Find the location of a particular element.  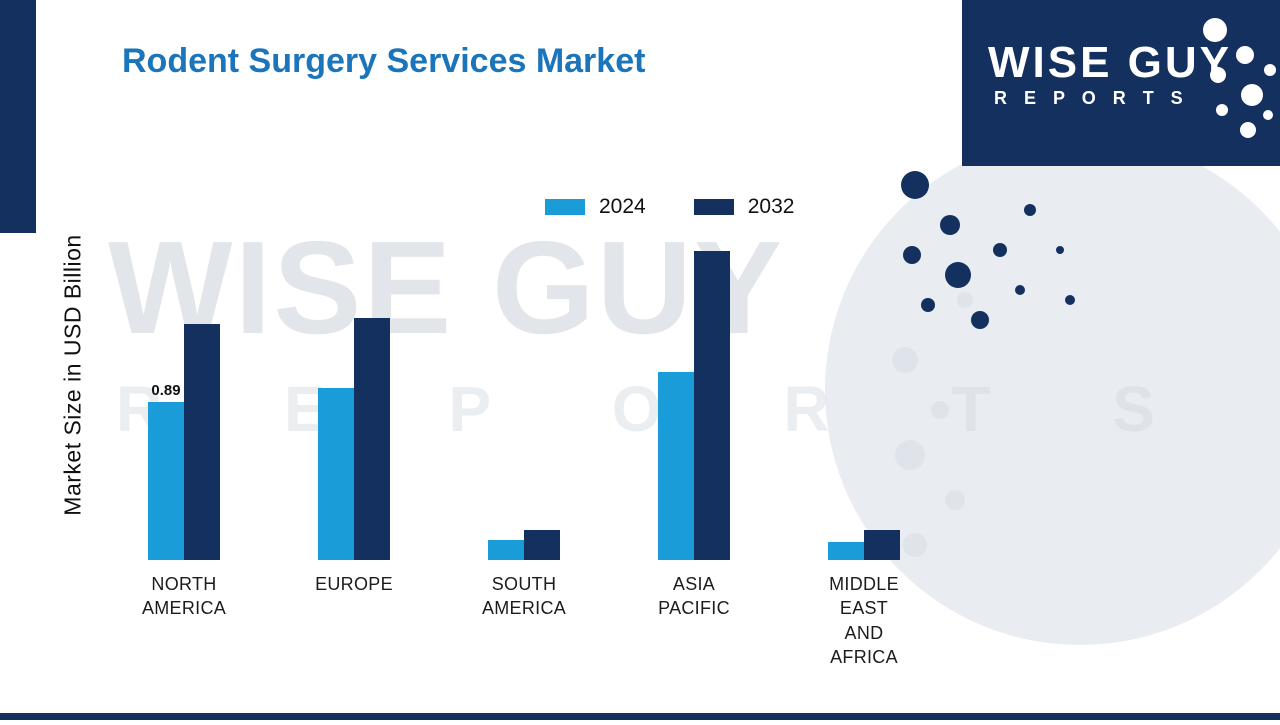

bar-group-south: SOUTH AMERICA is located at coordinates (524, 454).